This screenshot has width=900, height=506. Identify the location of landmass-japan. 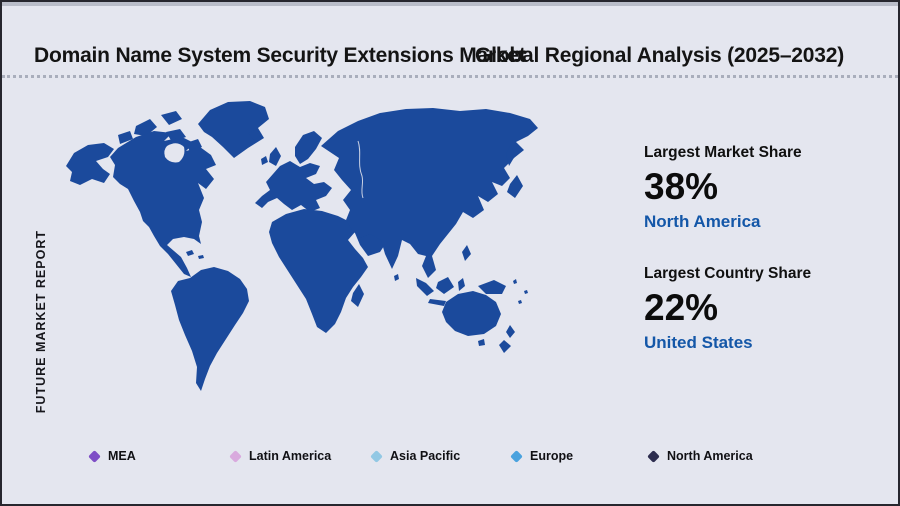
(514, 171).